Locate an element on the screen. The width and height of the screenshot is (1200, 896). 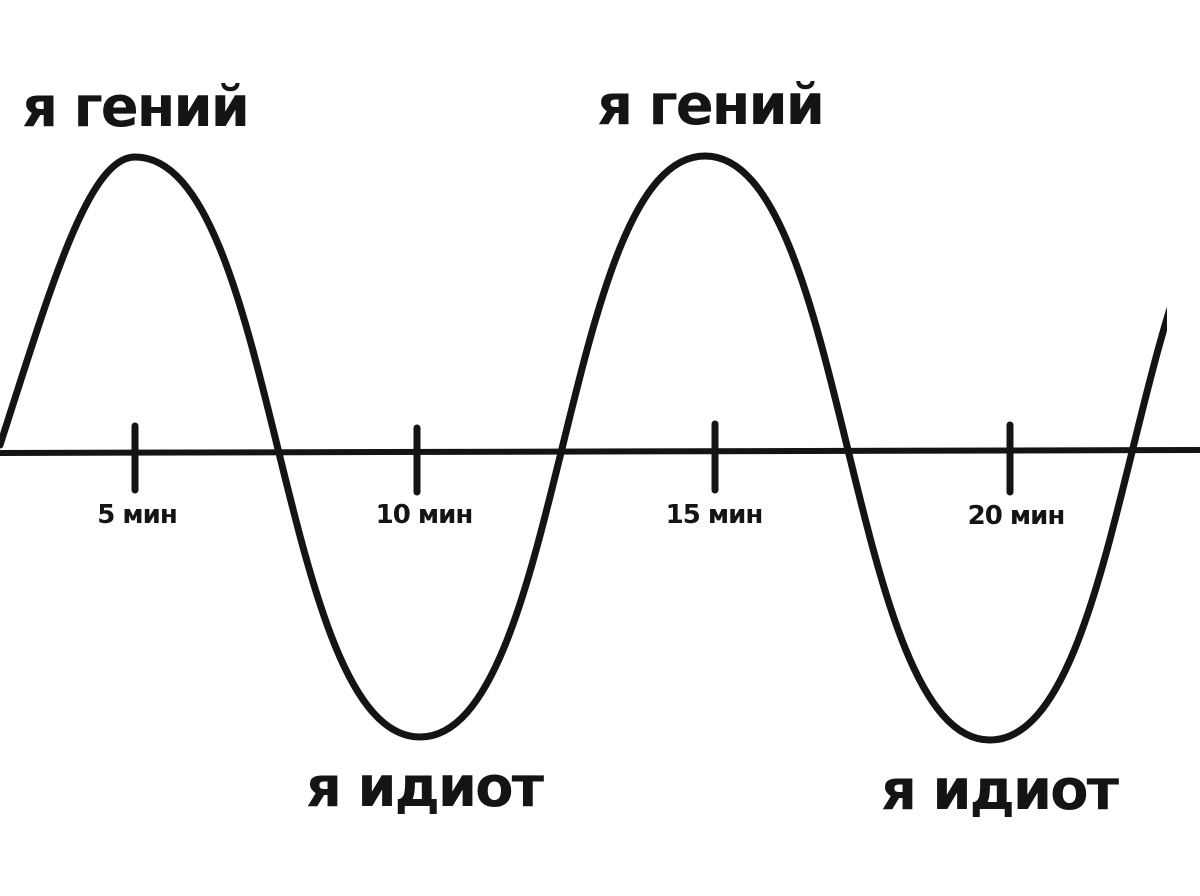
trough-label-1: я идиот is located at coordinates (424, 787).